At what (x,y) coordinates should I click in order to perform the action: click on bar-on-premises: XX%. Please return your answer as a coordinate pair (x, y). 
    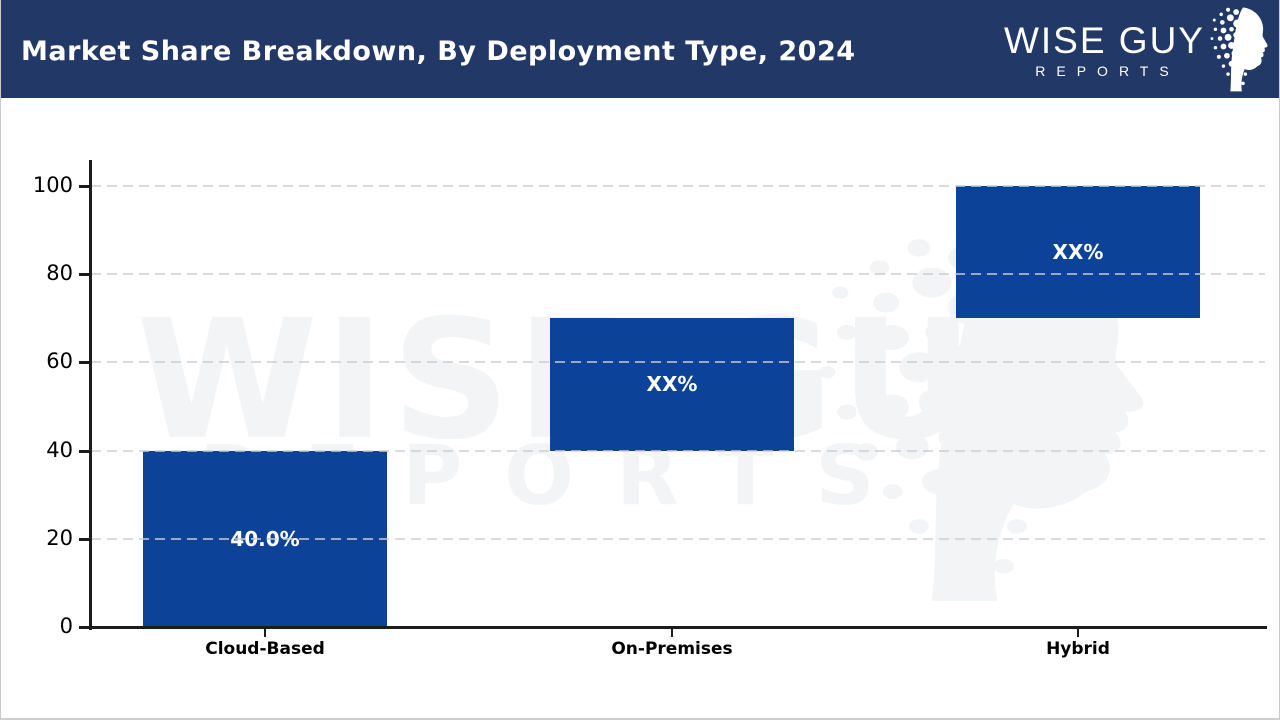
    Looking at the image, I should click on (672, 384).